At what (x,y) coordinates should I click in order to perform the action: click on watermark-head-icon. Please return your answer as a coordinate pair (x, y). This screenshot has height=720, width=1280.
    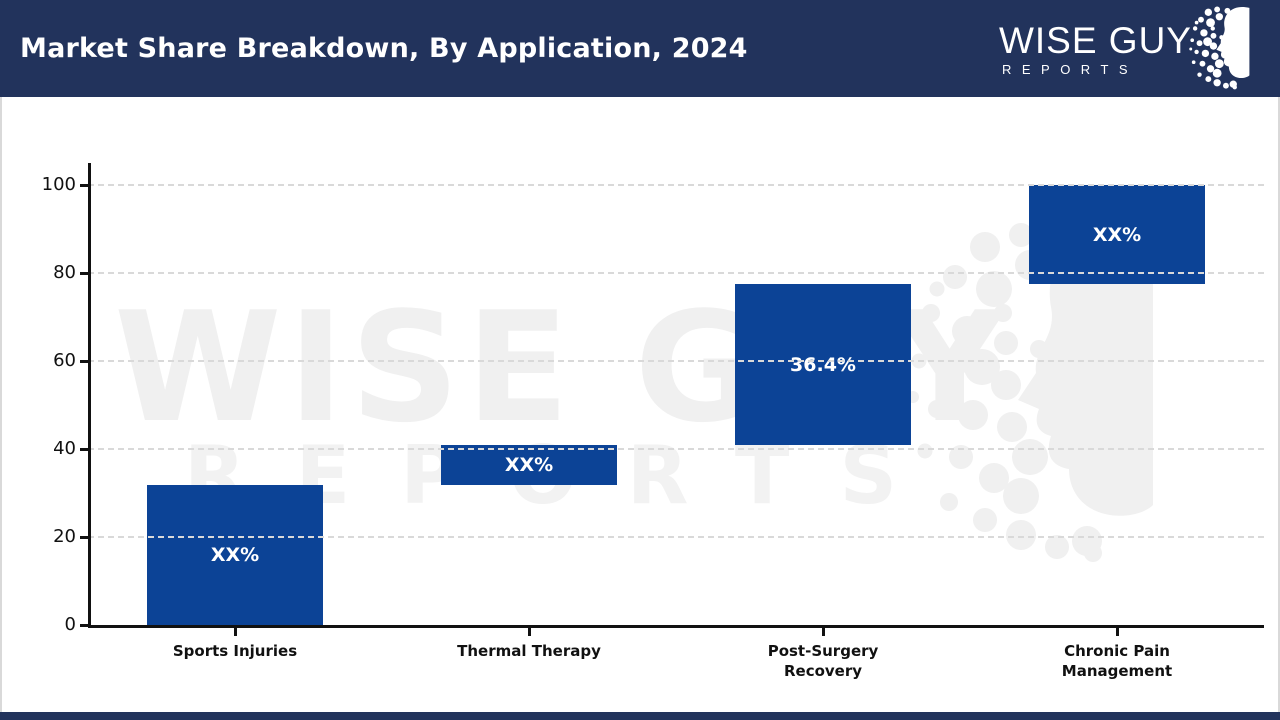
    Looking at the image, I should click on (1030, 392).